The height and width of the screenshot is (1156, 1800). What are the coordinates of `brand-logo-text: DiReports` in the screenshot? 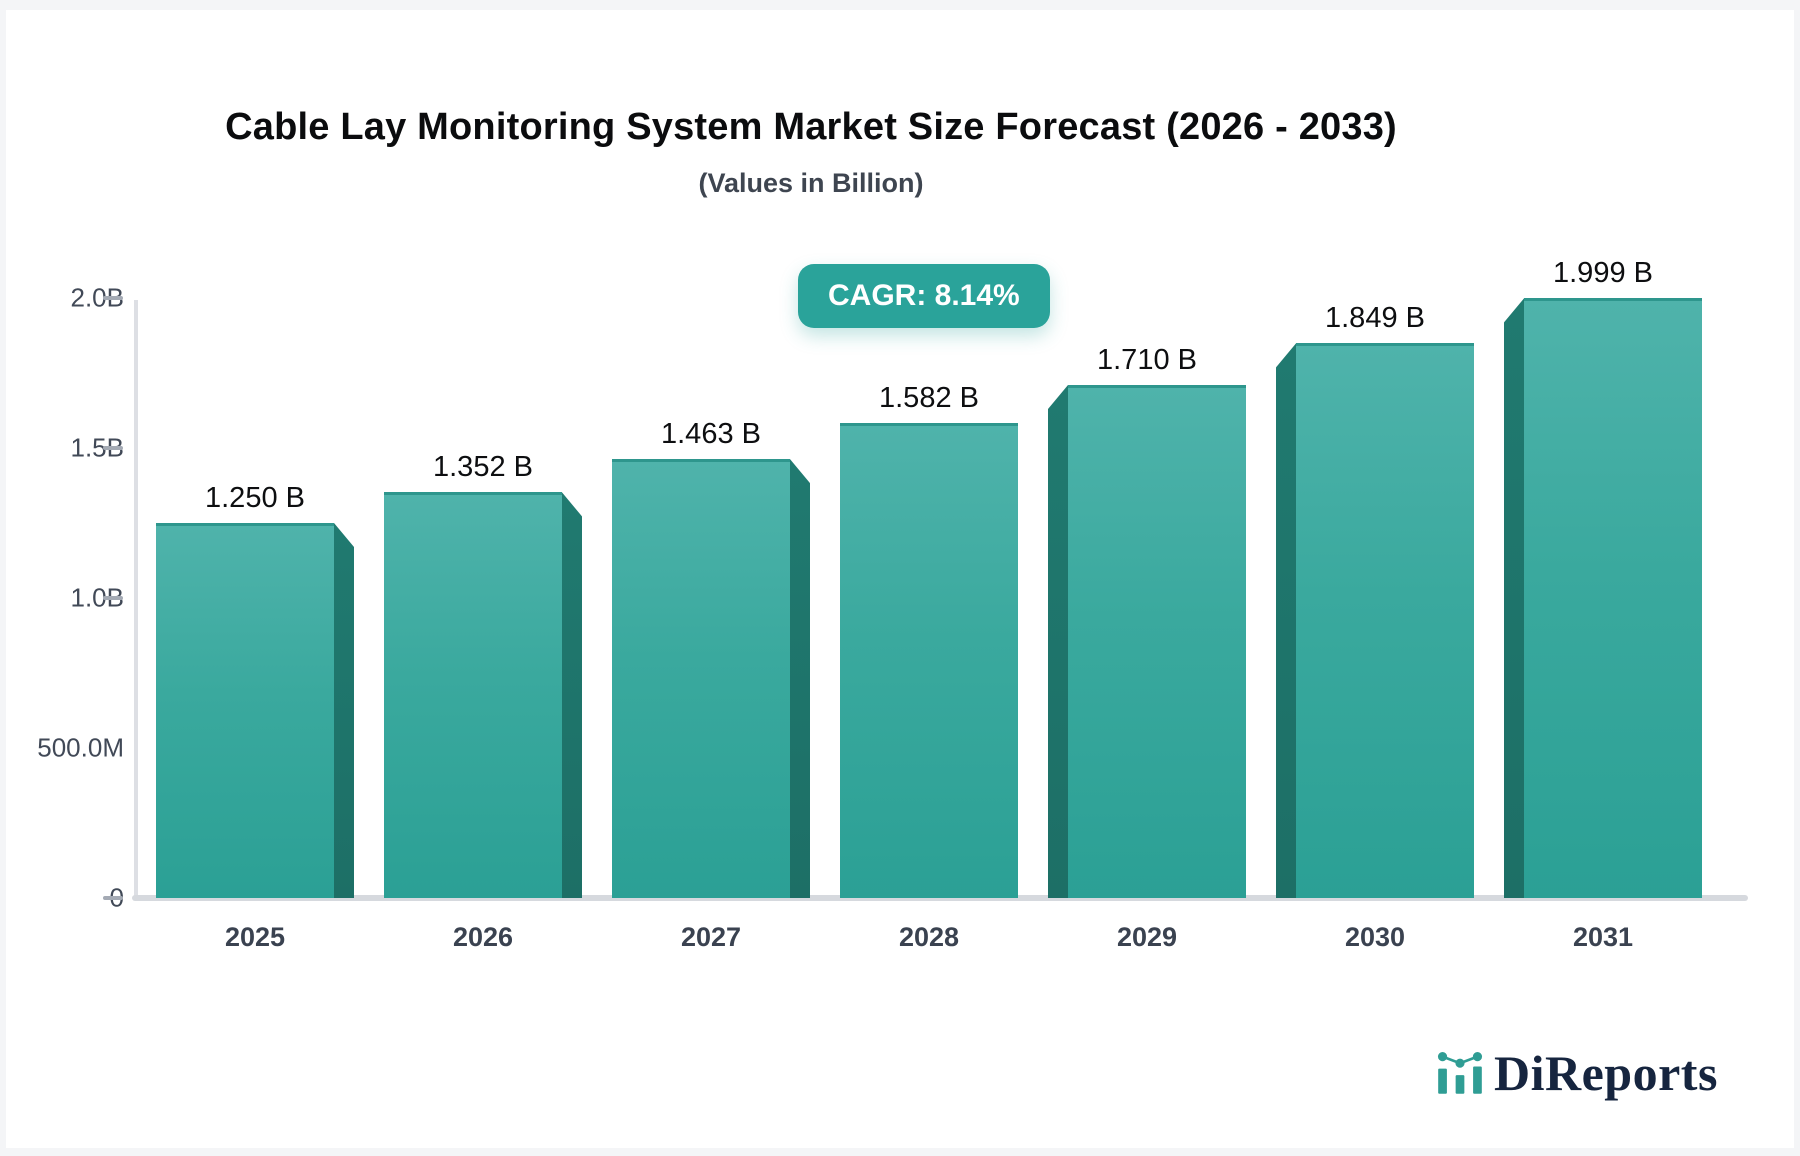 It's located at (1606, 1073).